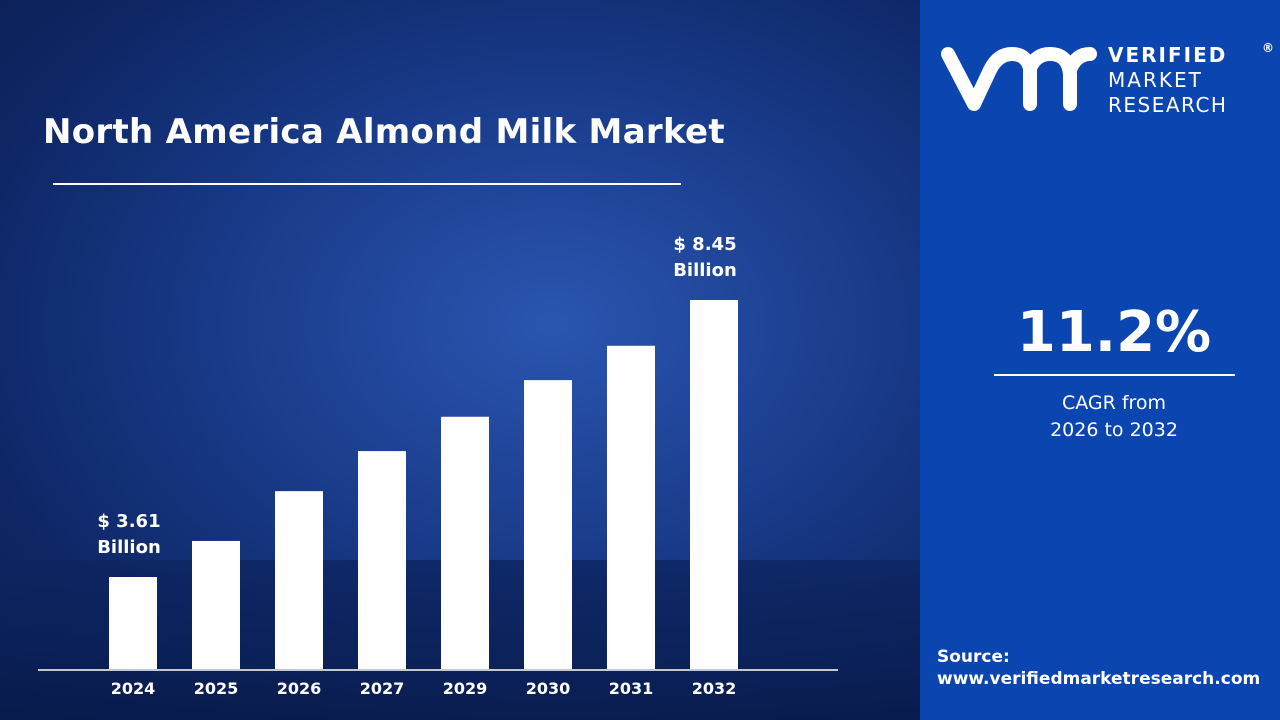 This screenshot has width=1280, height=720. Describe the element at coordinates (216, 688) in the screenshot. I see `x-tick-label: 2025` at that location.